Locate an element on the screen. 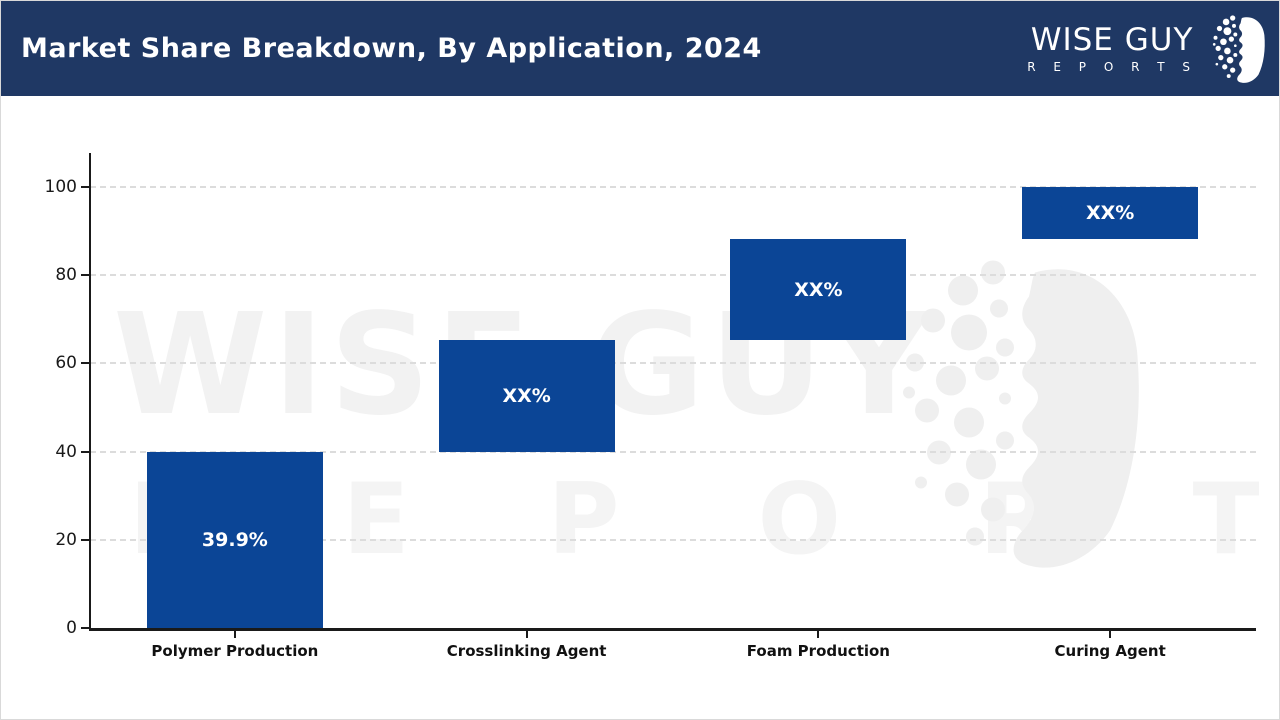 The image size is (1280, 720). x-tick-label: Curing Agent is located at coordinates (1110, 651).